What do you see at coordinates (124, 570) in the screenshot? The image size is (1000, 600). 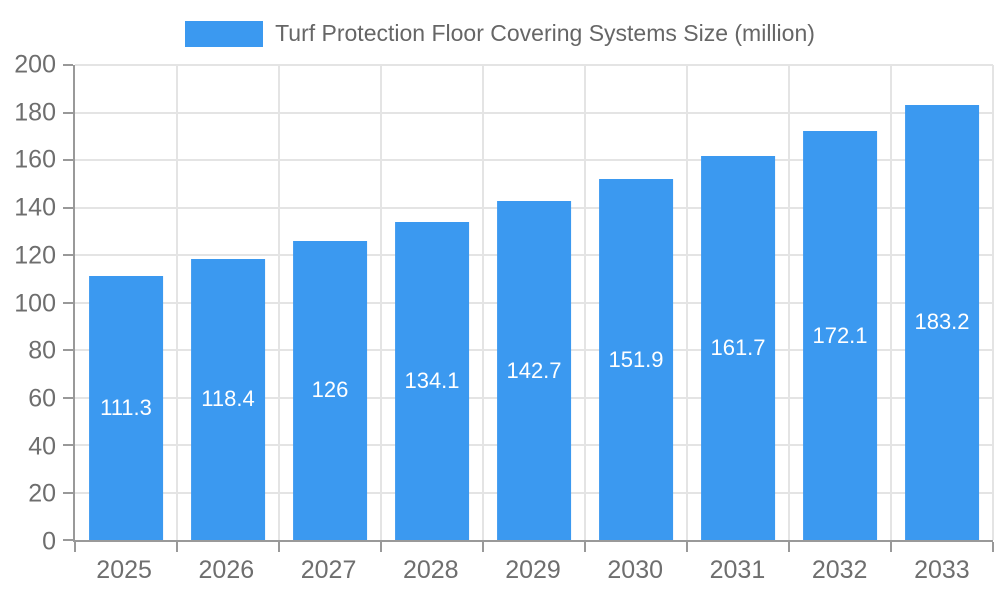 I see `x-axis-label: 2025` at bounding box center [124, 570].